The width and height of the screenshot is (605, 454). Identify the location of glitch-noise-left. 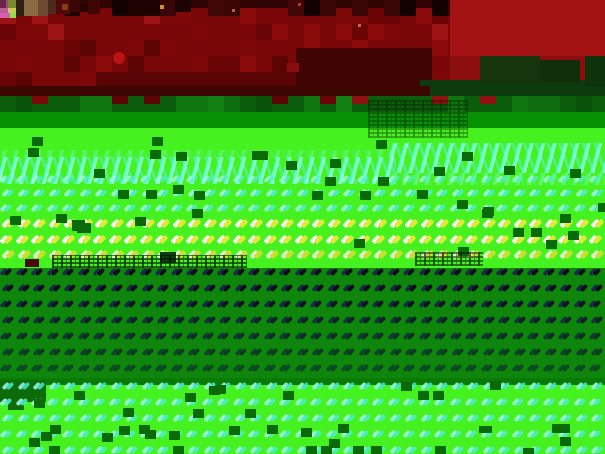
(149, 261).